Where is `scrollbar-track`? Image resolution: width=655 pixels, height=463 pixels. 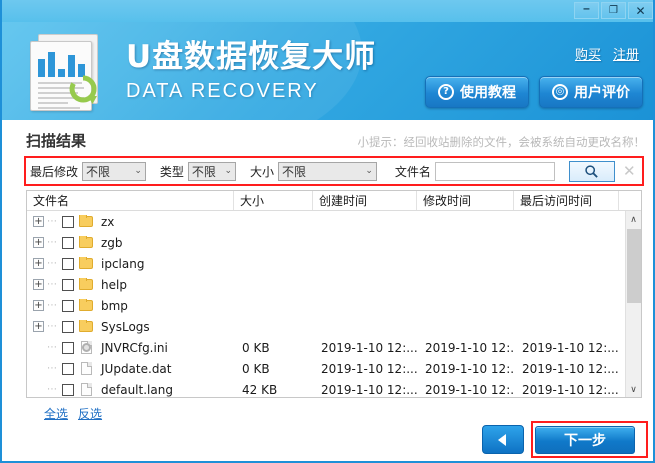 scrollbar-track is located at coordinates (633, 304).